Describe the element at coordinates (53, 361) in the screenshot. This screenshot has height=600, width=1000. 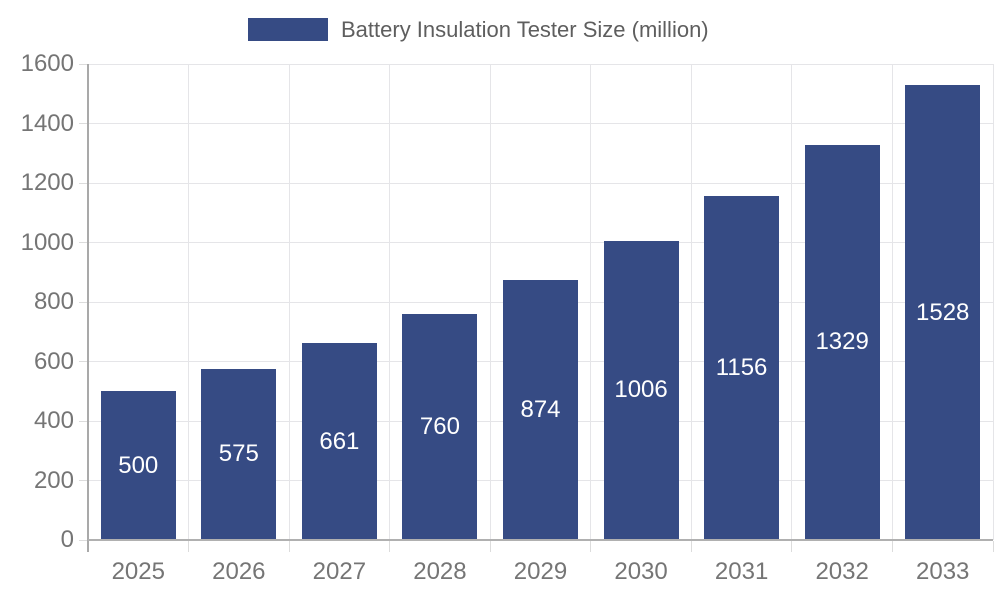
I see `y-axis-tick-label: 600` at that location.